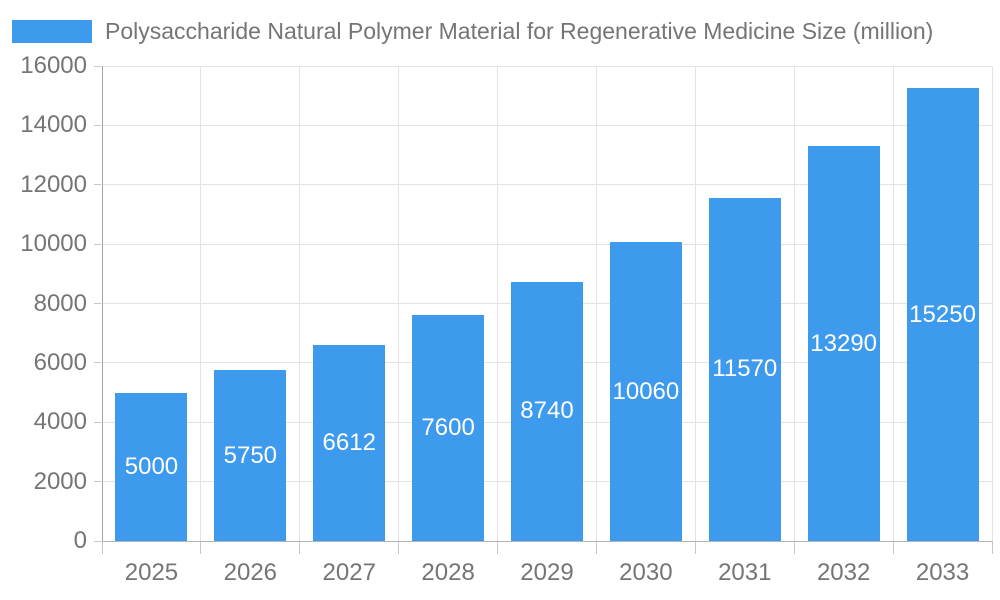 The width and height of the screenshot is (1000, 600). Describe the element at coordinates (60, 422) in the screenshot. I see `y-axis-label: 4000` at that location.